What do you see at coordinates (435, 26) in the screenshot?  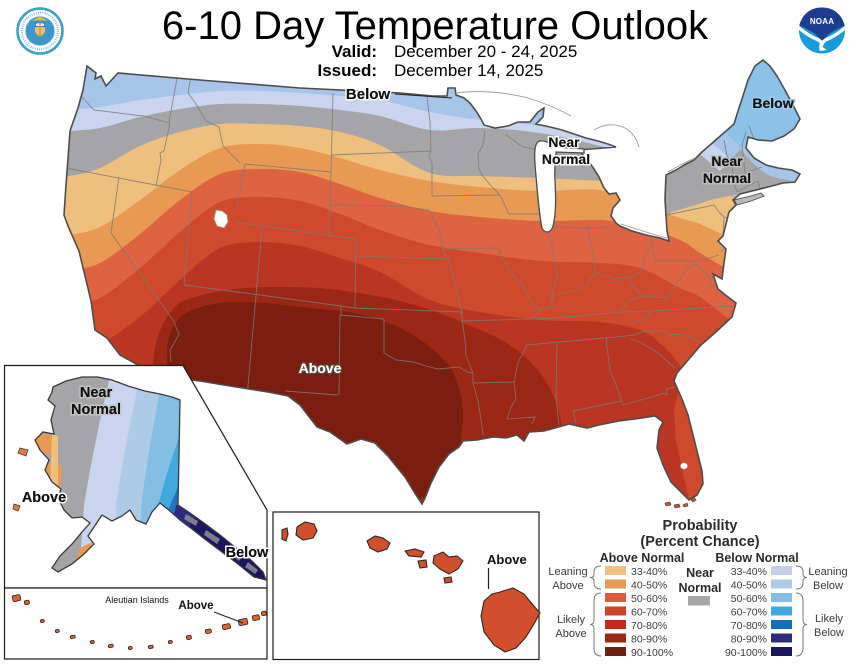 I see `svg-text: 6-10 Day Temperature Outlook` at bounding box center [435, 26].